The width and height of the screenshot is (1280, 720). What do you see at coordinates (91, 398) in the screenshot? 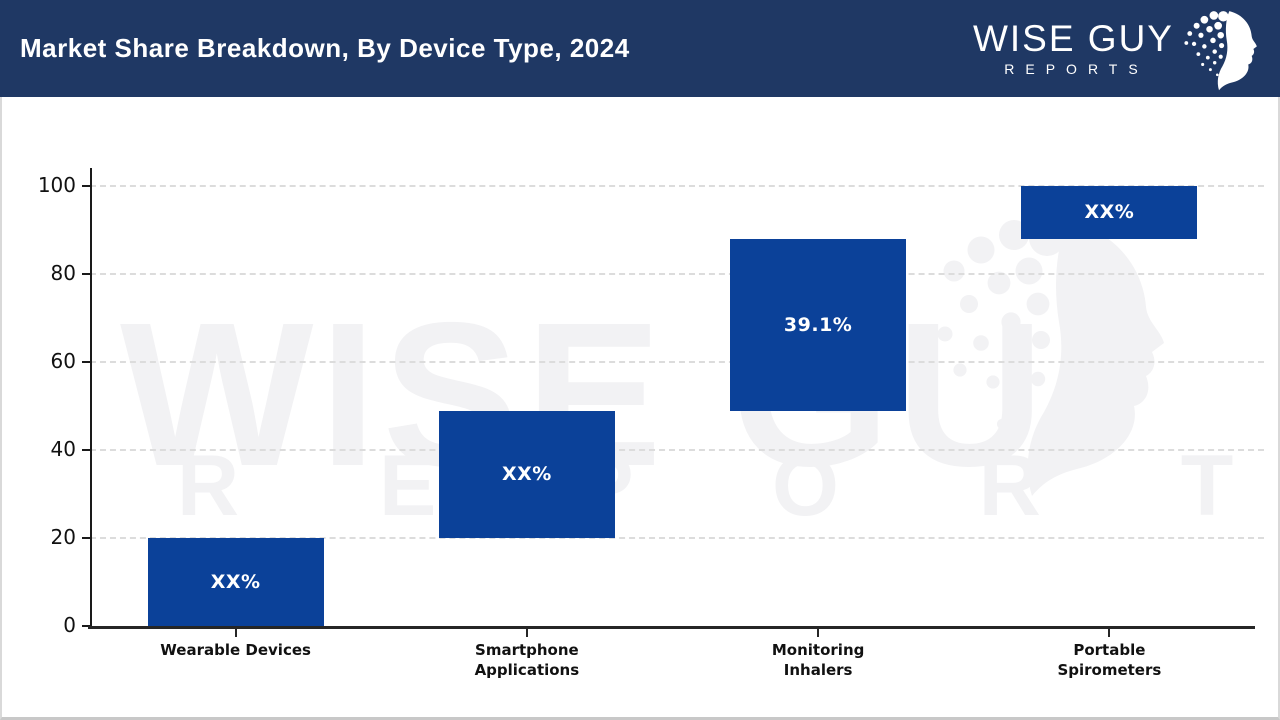
I see `y-axis-line` at bounding box center [91, 398].